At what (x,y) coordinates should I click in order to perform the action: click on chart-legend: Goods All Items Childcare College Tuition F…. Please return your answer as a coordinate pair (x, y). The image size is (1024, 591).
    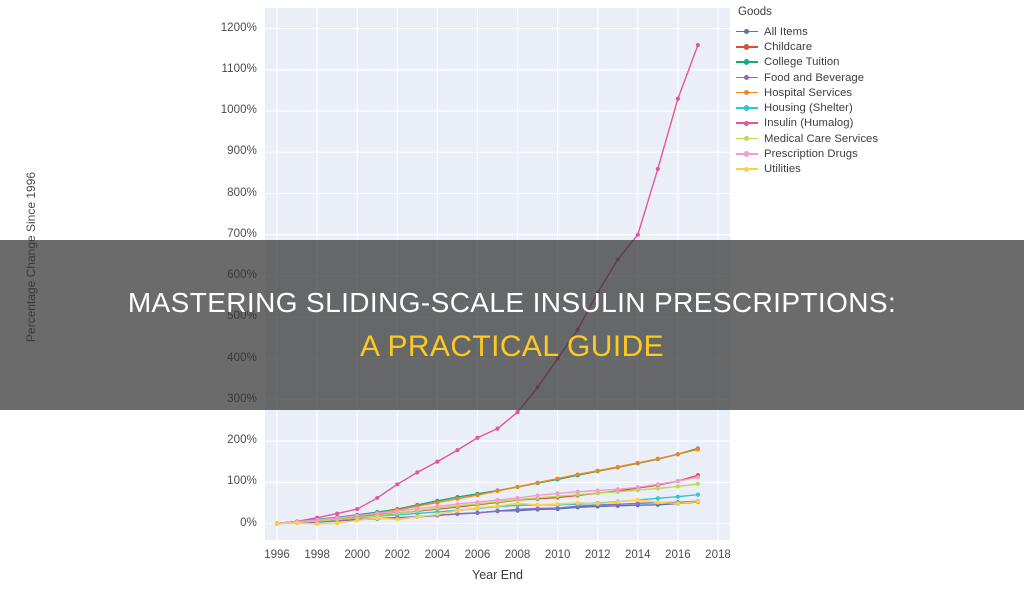
    Looking at the image, I should click on (826, 91).